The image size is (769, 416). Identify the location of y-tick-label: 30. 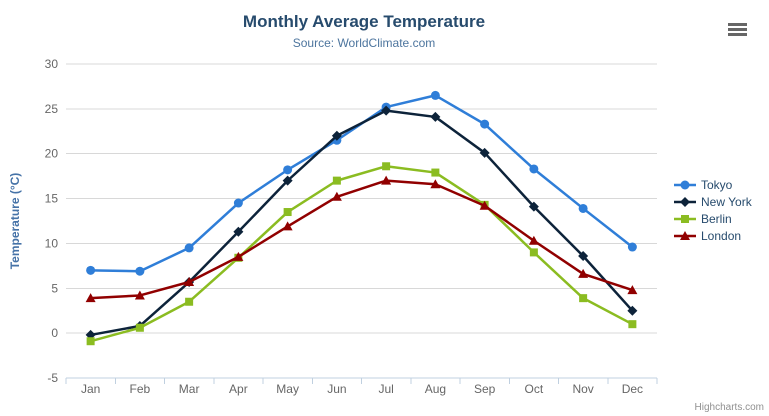
(52, 64).